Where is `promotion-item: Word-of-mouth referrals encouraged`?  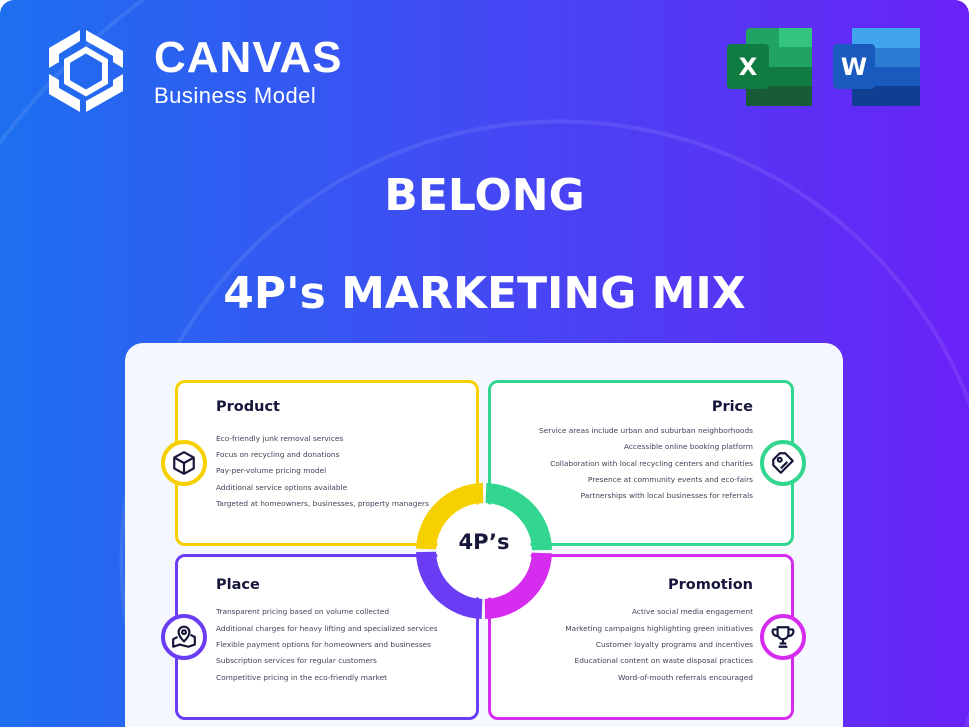 promotion-item: Word-of-mouth referrals encouraged is located at coordinates (685, 677).